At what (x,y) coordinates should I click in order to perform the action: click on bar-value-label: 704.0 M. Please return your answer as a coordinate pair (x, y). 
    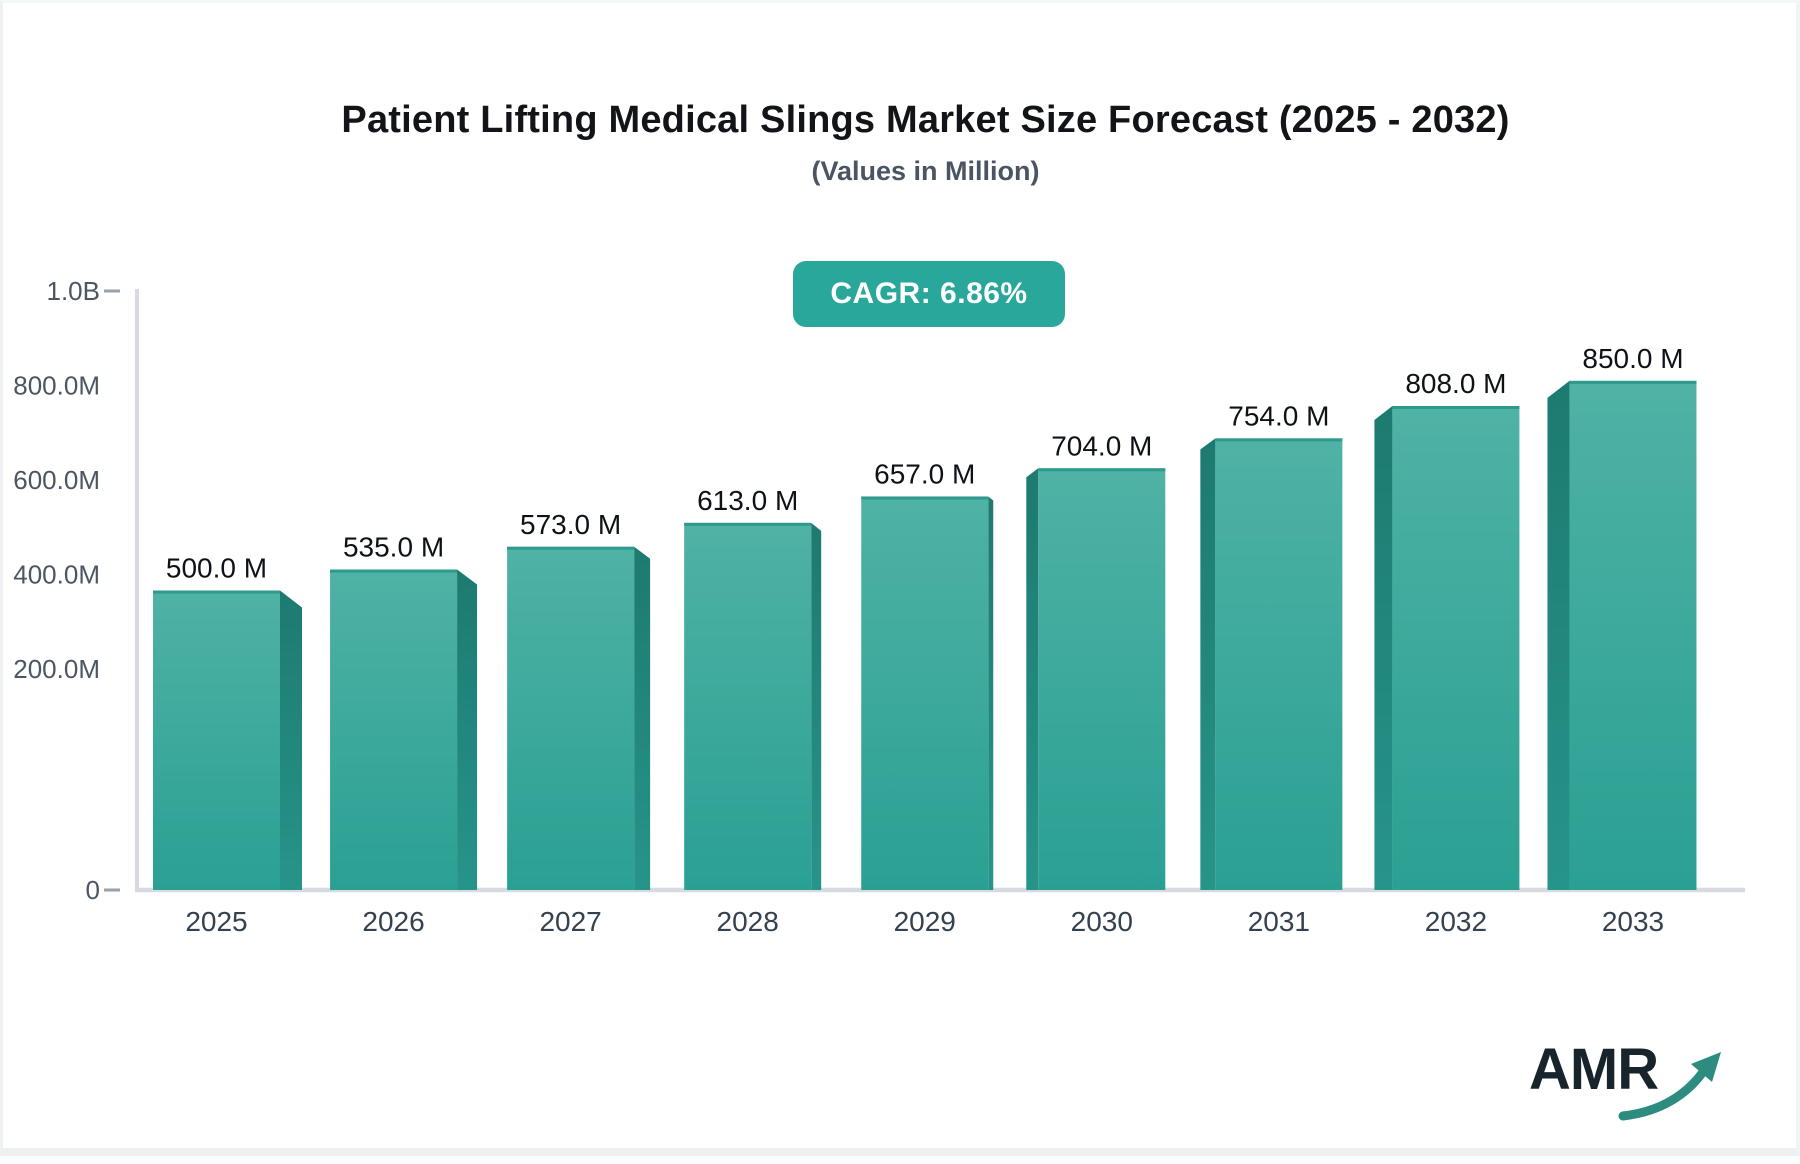
    Looking at the image, I should click on (1101, 445).